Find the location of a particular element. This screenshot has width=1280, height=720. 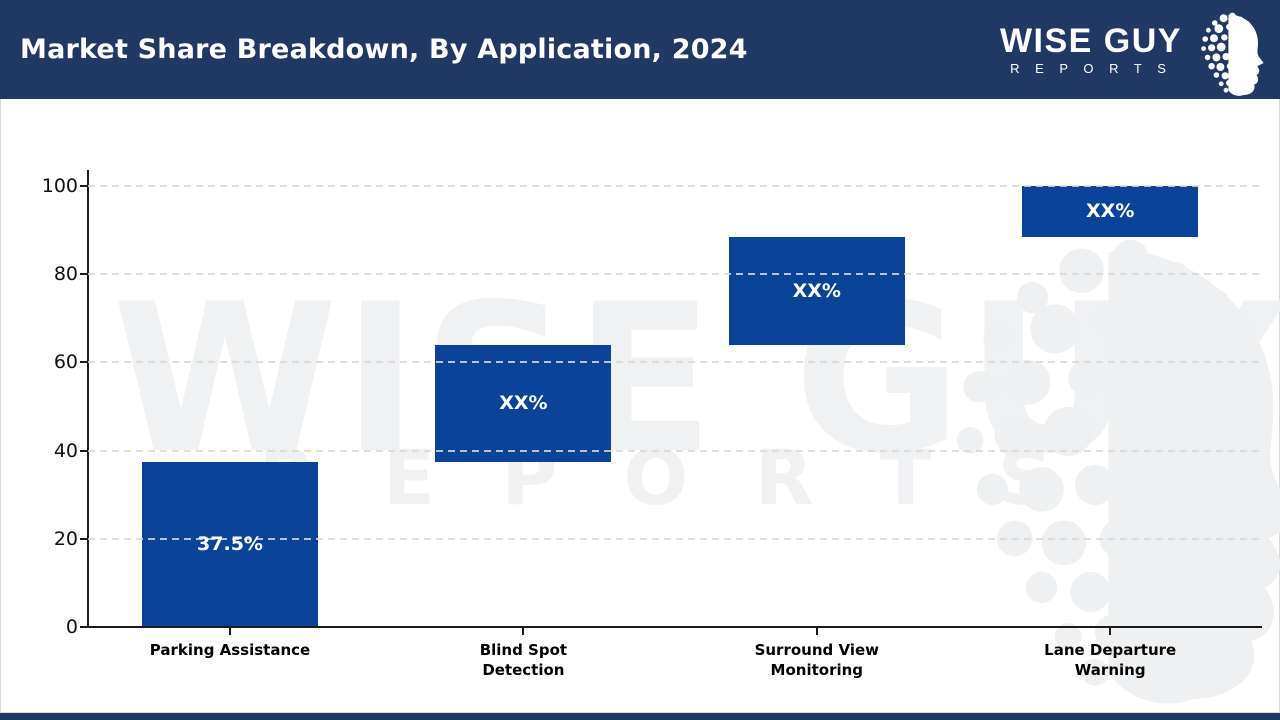

x-category-label: Blind Spot Detection is located at coordinates (523, 660).